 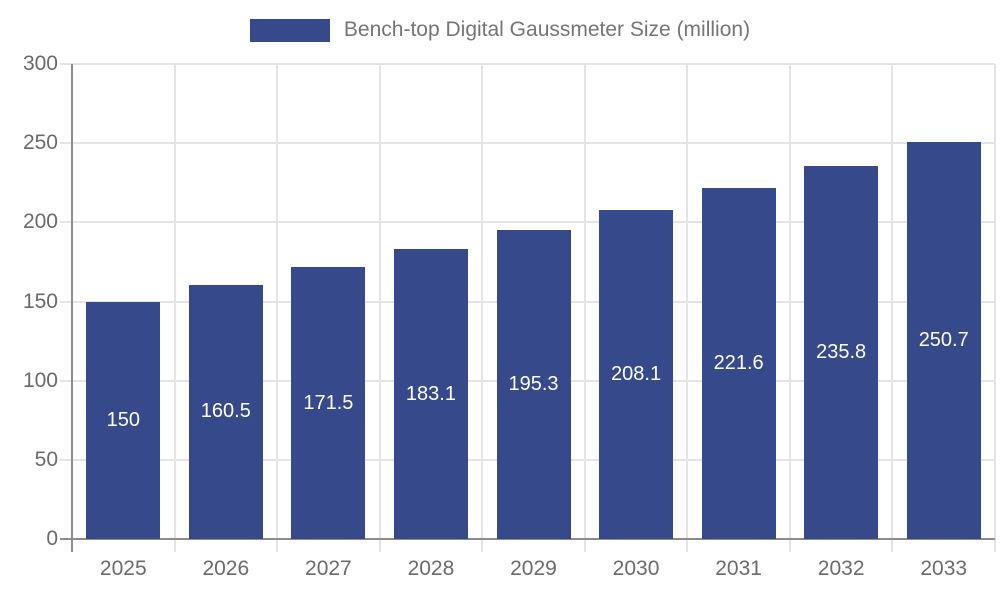 I want to click on bar-value-label: 250.7, so click(x=943, y=340).